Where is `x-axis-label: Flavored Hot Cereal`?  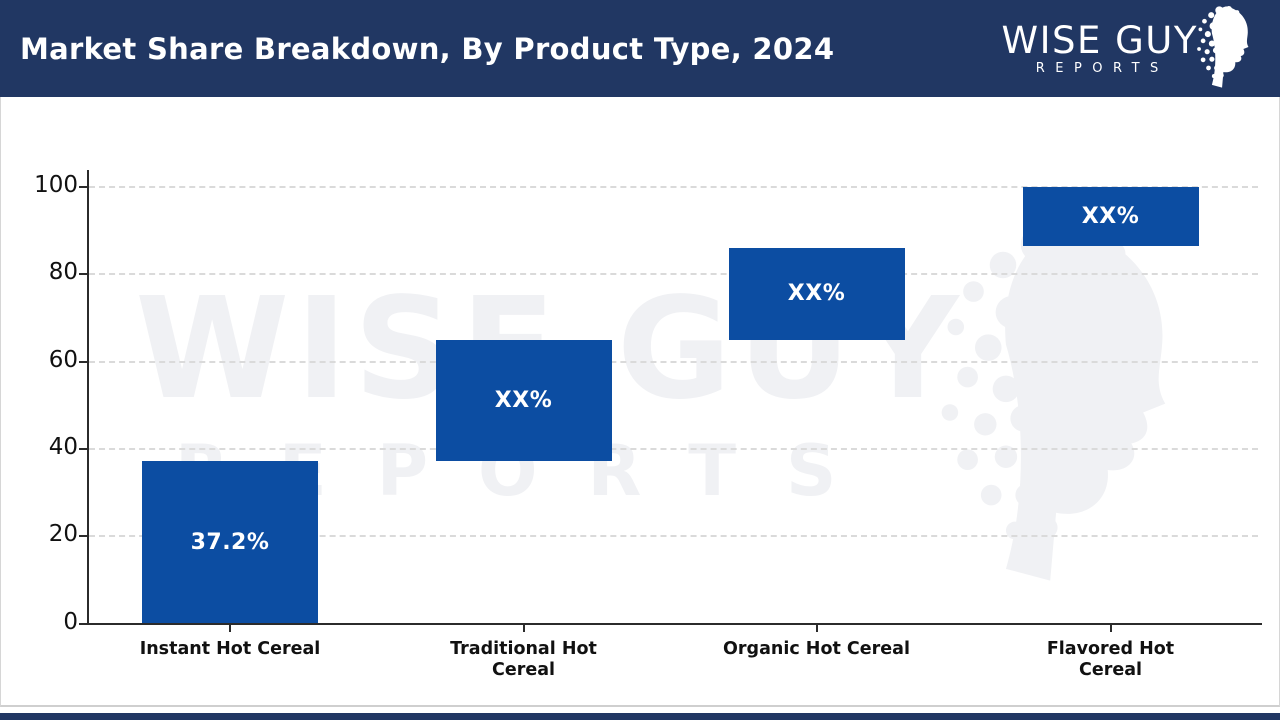 x-axis-label: Flavored Hot Cereal is located at coordinates (1111, 660).